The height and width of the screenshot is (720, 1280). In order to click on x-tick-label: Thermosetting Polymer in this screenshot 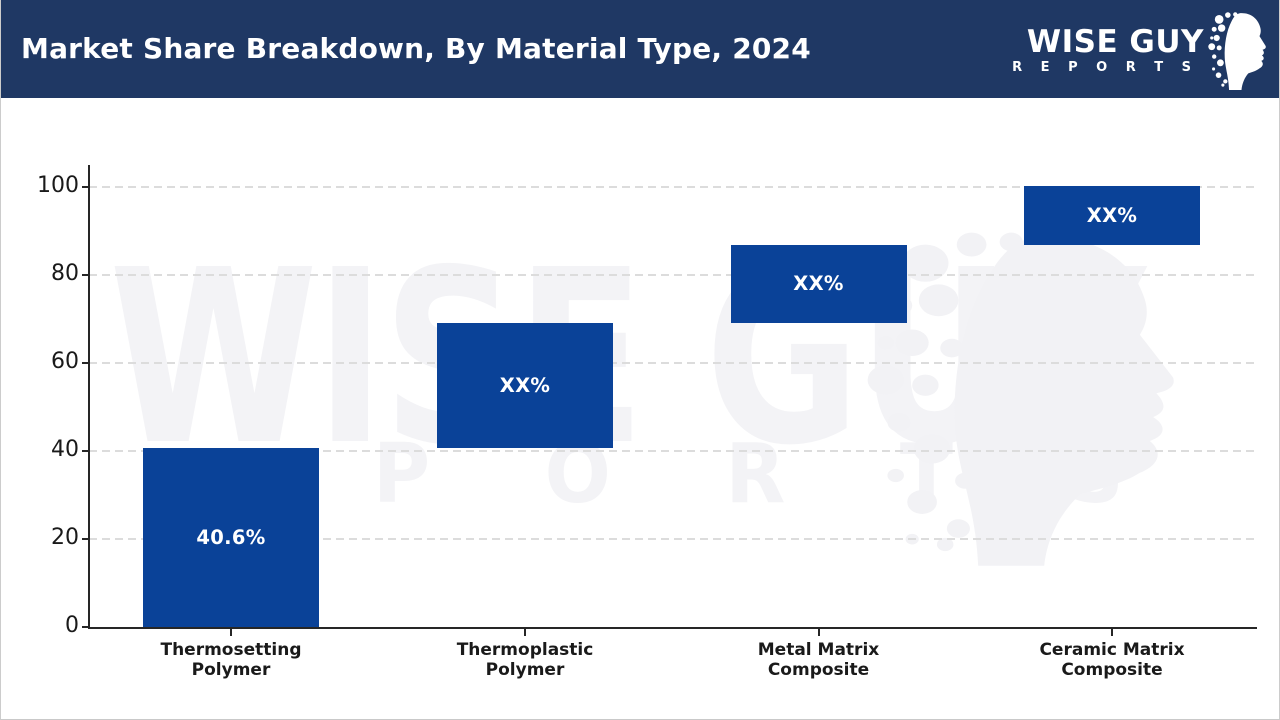, I will do `click(231, 660)`.